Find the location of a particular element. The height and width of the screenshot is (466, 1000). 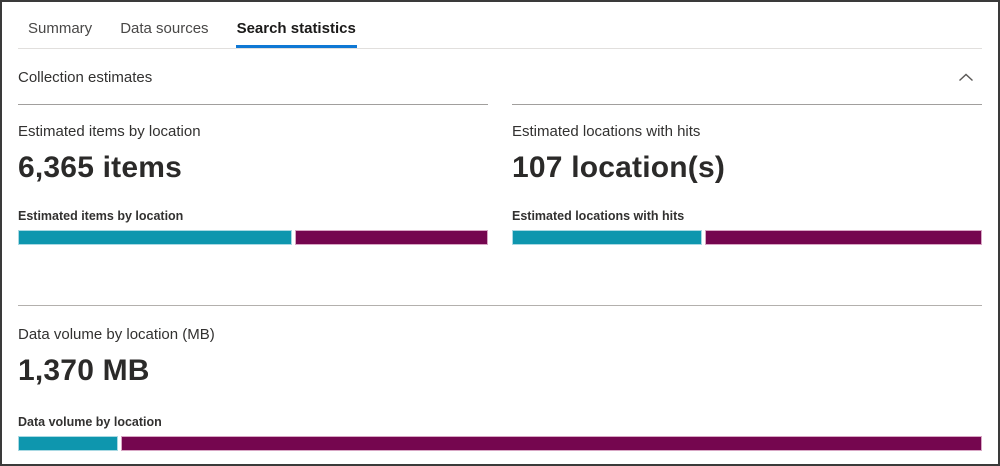

volume-bar-teal-segment is located at coordinates (68, 443).